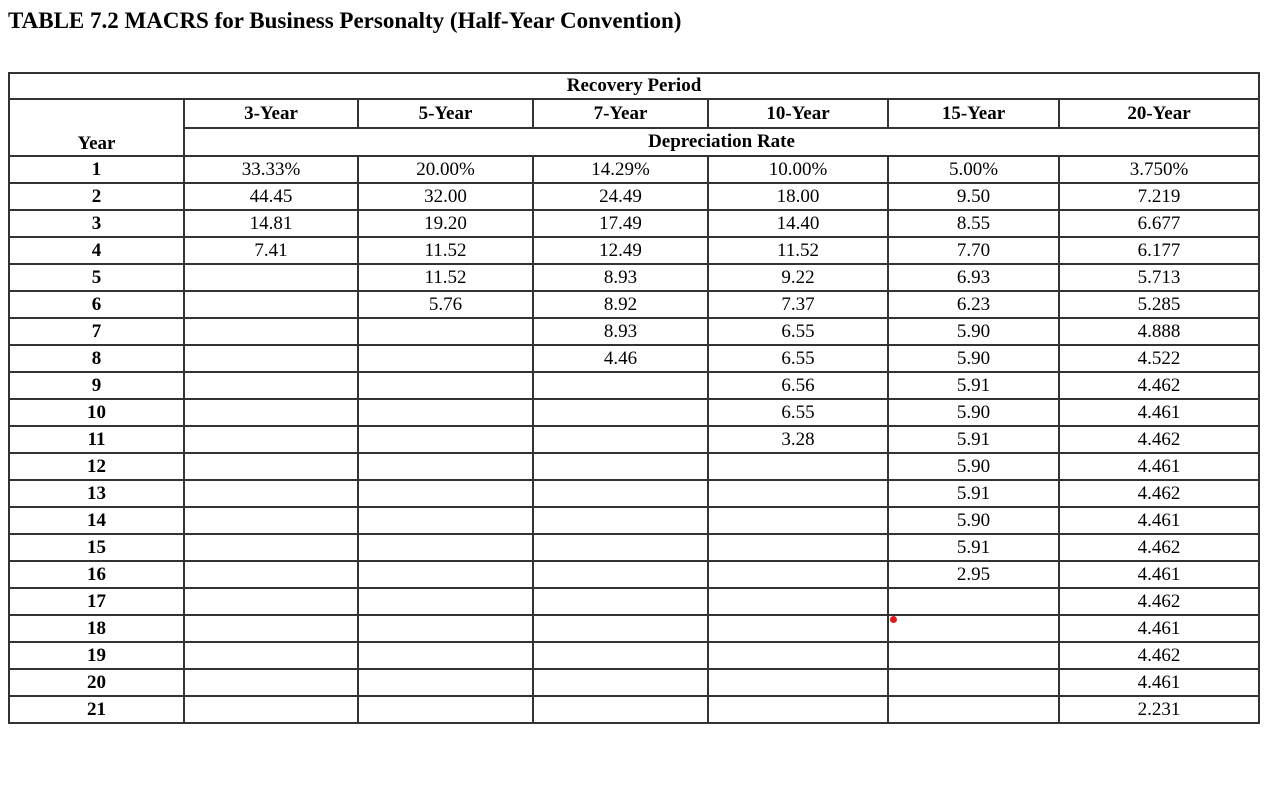 Image resolution: width=1267 pixels, height=790 pixels. Describe the element at coordinates (973, 493) in the screenshot. I see `rate-cell: 5.91` at that location.